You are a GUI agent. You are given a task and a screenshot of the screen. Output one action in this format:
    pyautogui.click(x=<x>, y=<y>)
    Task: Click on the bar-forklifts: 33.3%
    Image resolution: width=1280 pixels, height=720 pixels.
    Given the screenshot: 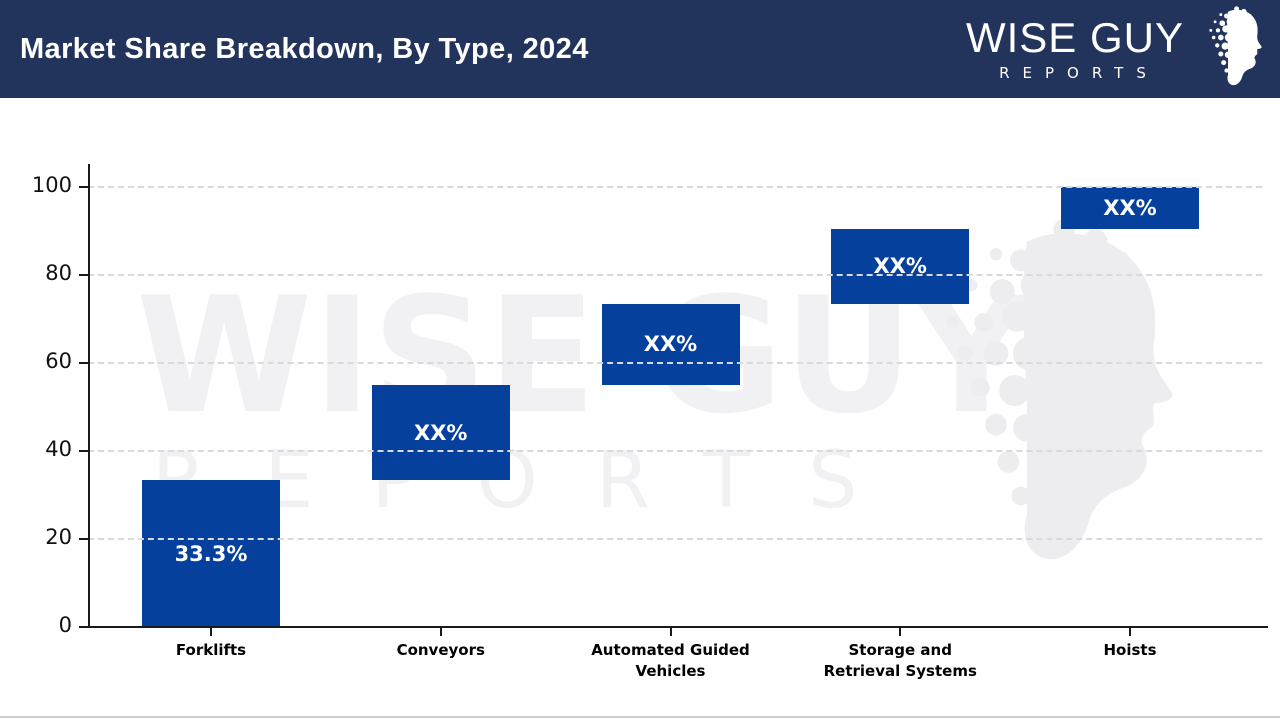 What is the action you would take?
    pyautogui.click(x=211, y=553)
    